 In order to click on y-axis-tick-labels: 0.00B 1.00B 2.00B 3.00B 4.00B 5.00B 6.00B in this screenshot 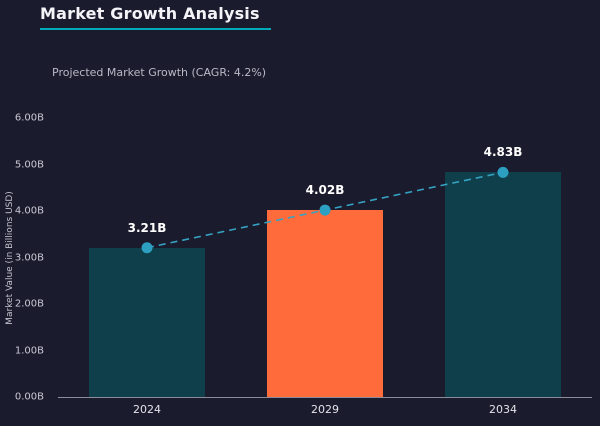, I will do `click(25, 258)`.